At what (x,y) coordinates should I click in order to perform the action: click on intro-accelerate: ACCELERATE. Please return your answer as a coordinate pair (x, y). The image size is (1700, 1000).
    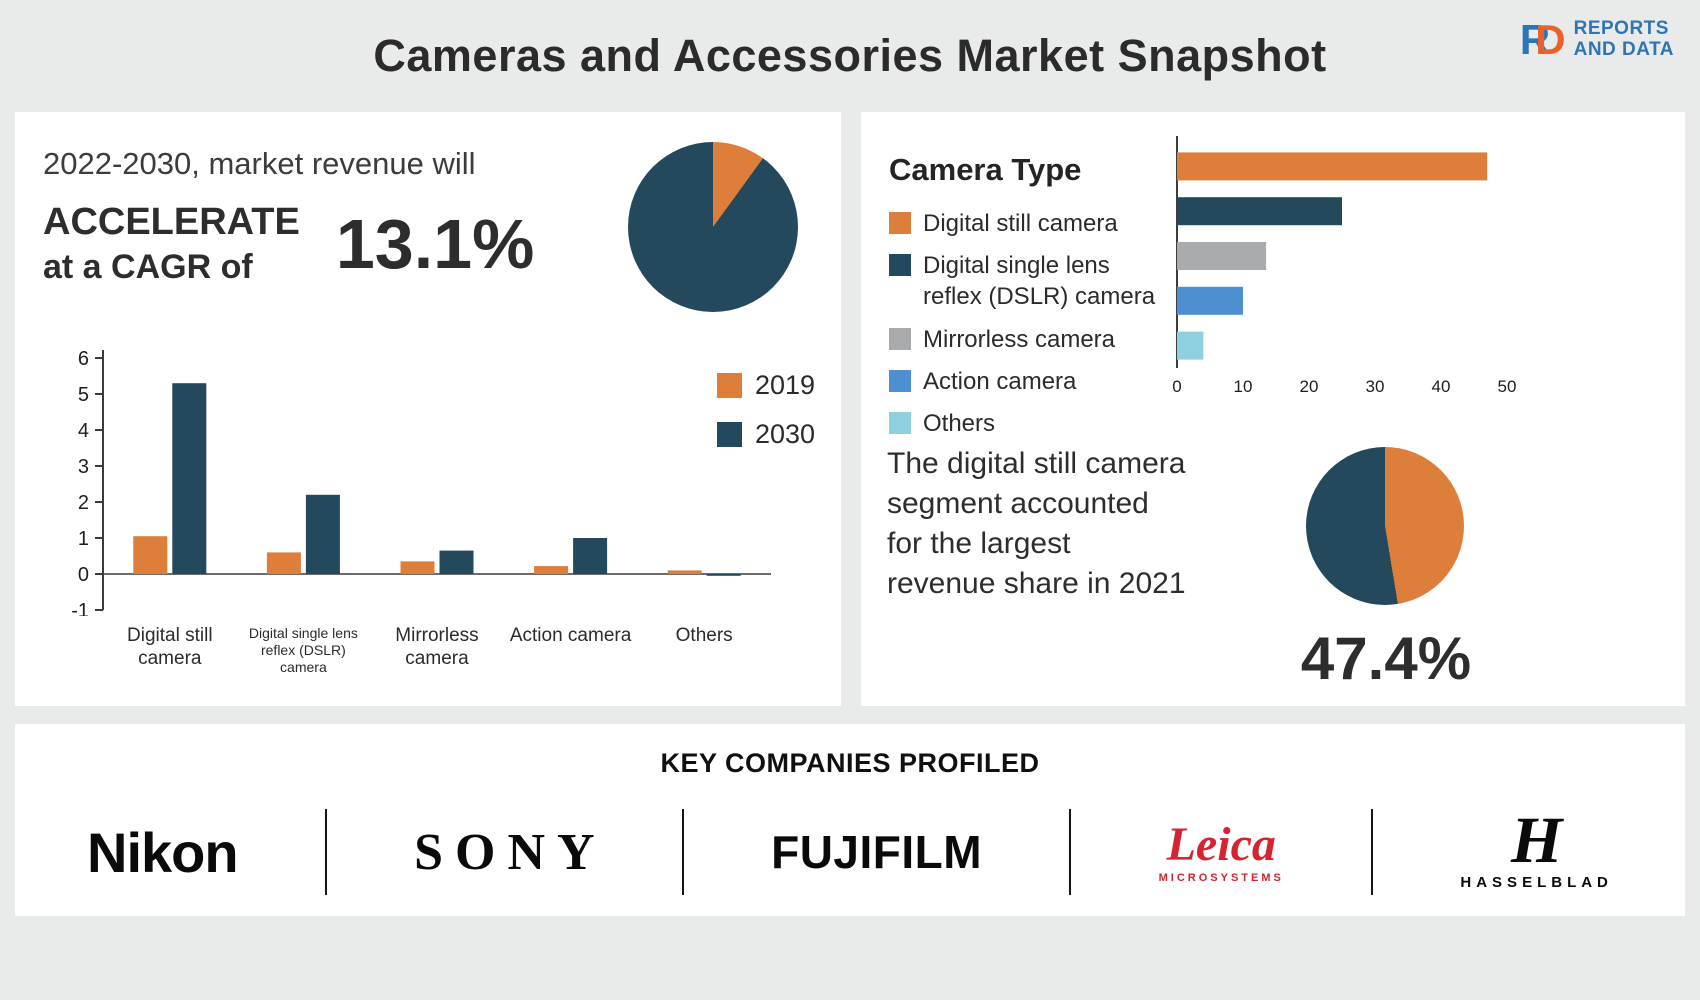
    Looking at the image, I should click on (171, 222).